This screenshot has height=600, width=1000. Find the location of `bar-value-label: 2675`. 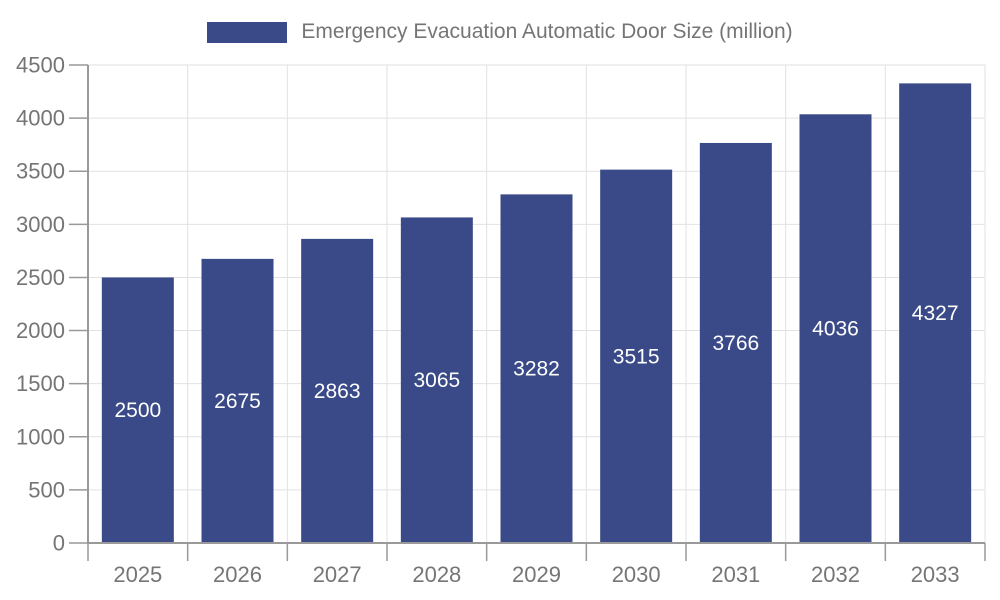

bar-value-label: 2675 is located at coordinates (237, 401).